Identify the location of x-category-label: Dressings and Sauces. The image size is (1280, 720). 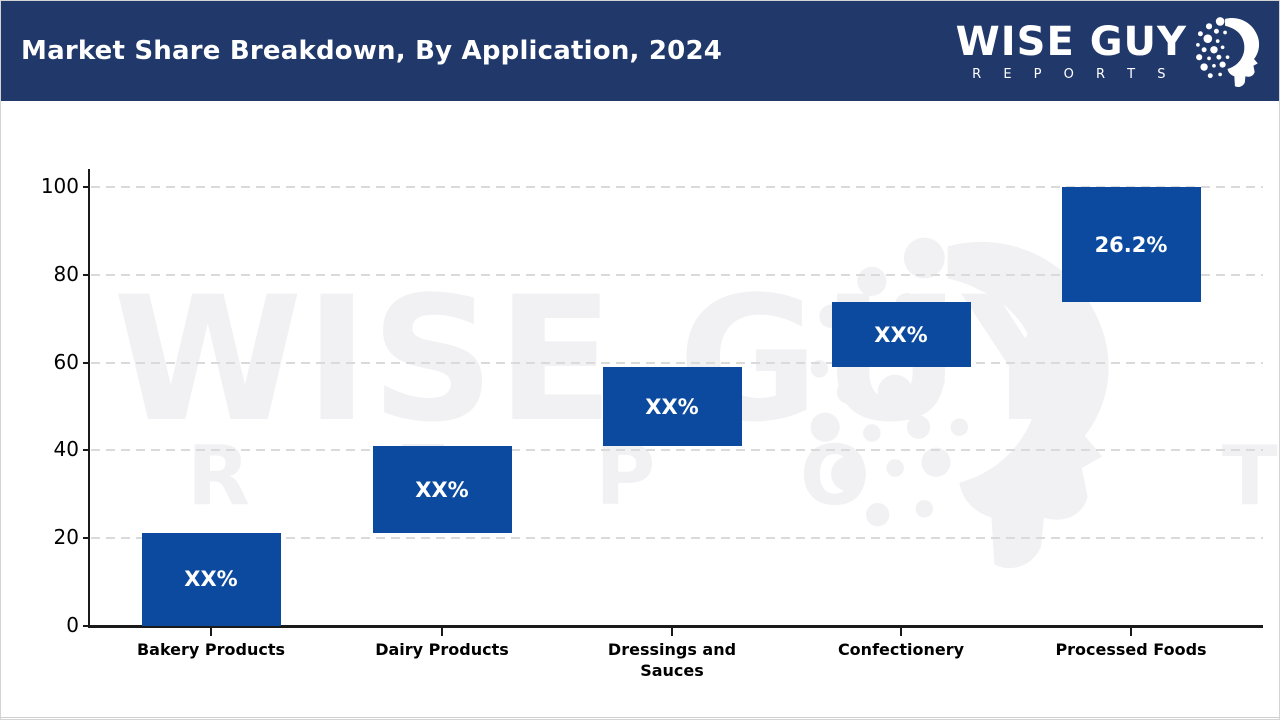
(672, 660).